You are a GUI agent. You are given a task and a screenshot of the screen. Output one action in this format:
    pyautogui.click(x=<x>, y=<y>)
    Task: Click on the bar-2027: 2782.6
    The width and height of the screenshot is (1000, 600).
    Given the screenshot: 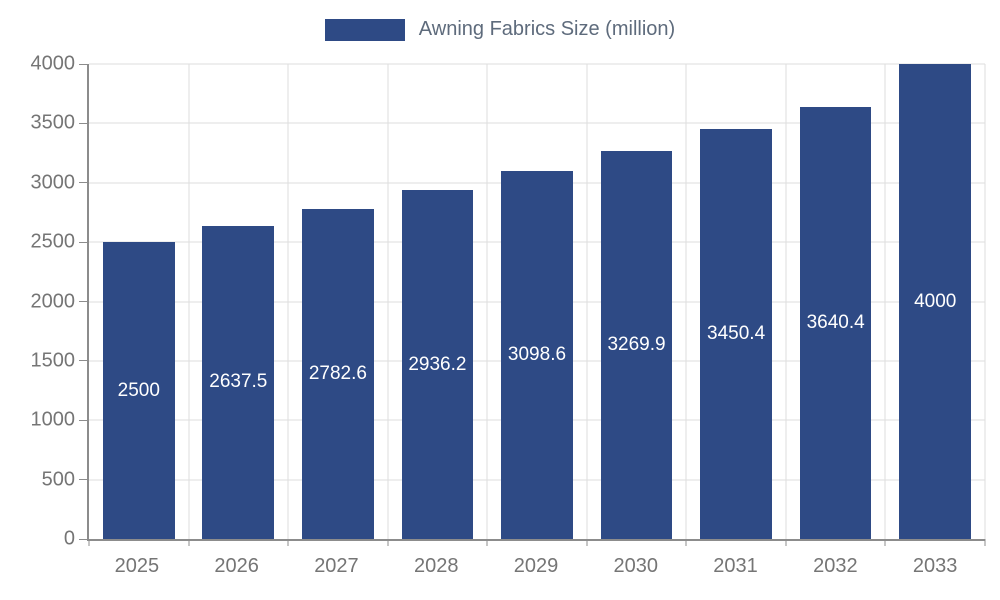 What is the action you would take?
    pyautogui.click(x=338, y=373)
    